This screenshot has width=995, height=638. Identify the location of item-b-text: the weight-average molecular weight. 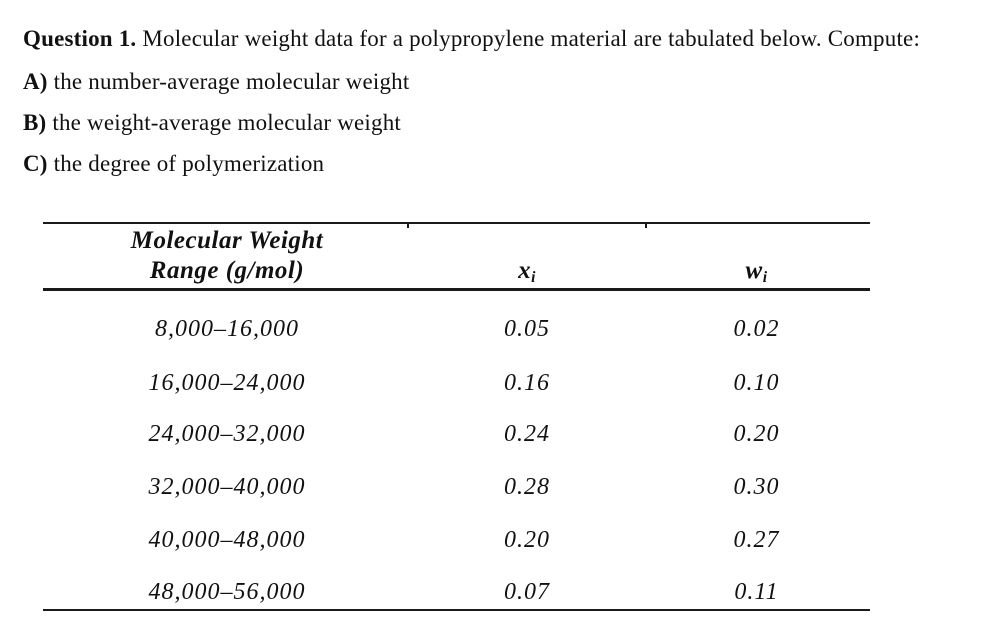
(224, 122).